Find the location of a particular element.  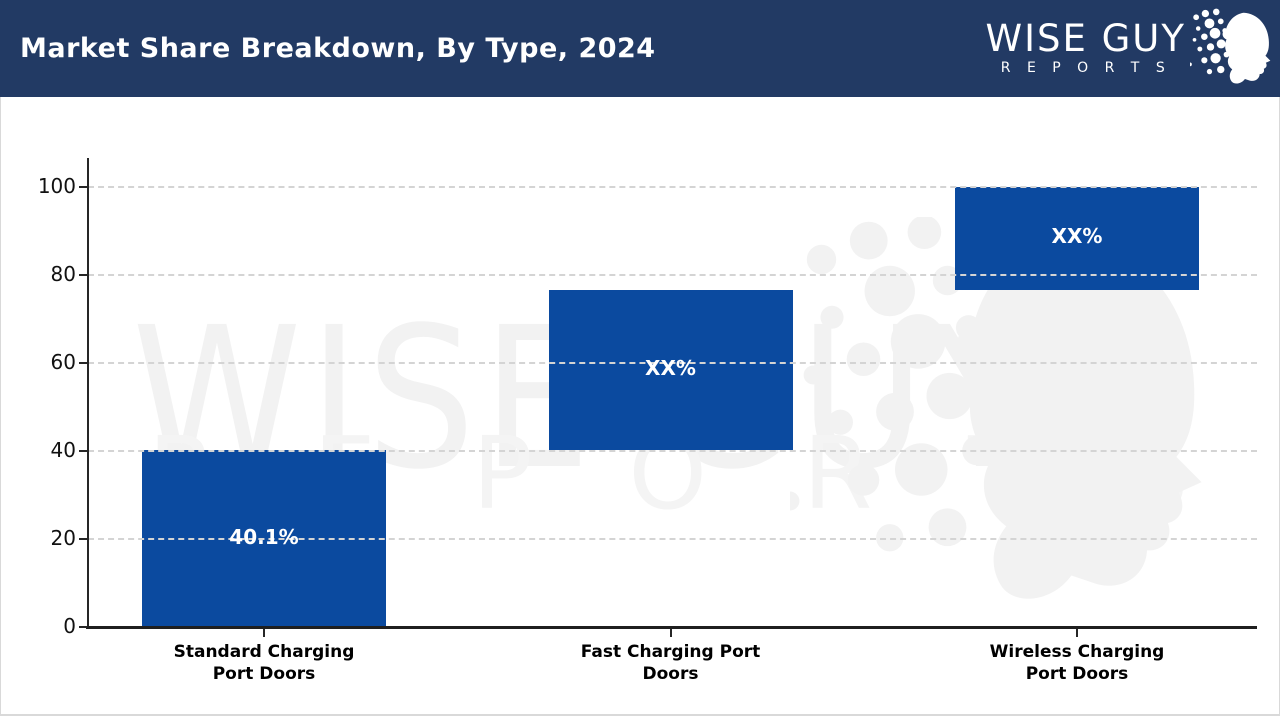

logo-face-icon is located at coordinates (1231, 48).